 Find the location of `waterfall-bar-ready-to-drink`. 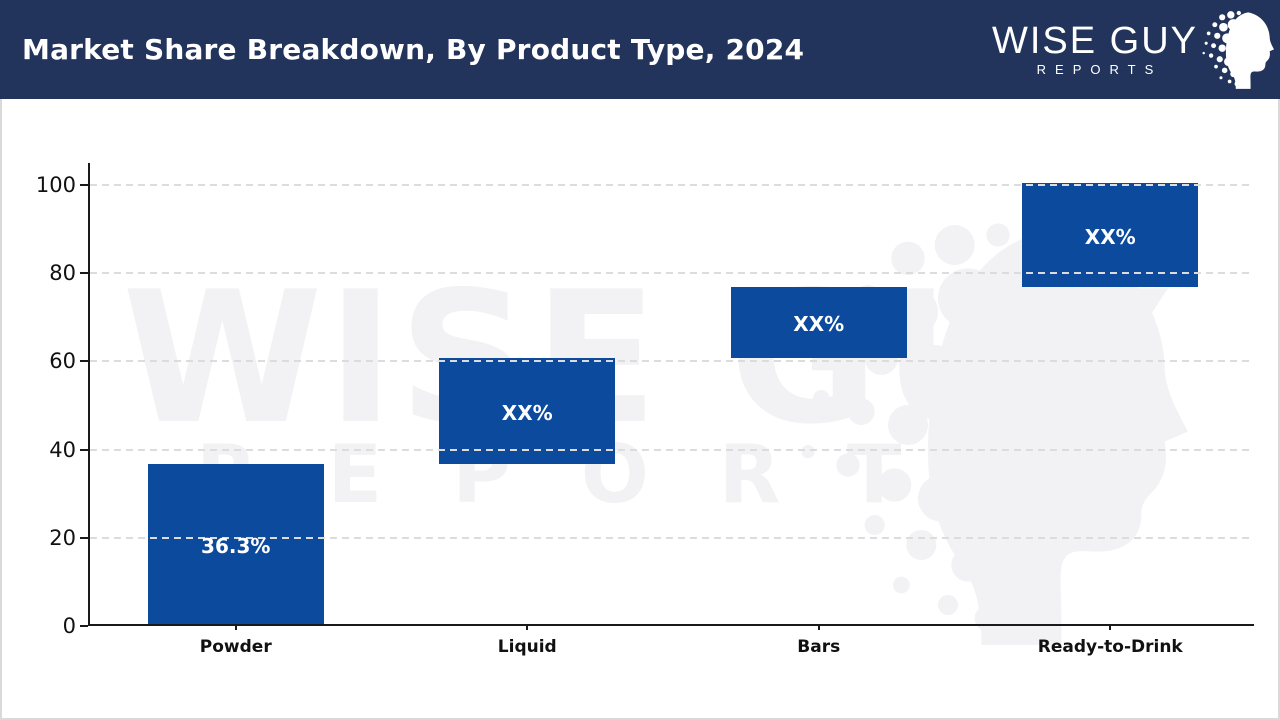

waterfall-bar-ready-to-drink is located at coordinates (1110, 235).